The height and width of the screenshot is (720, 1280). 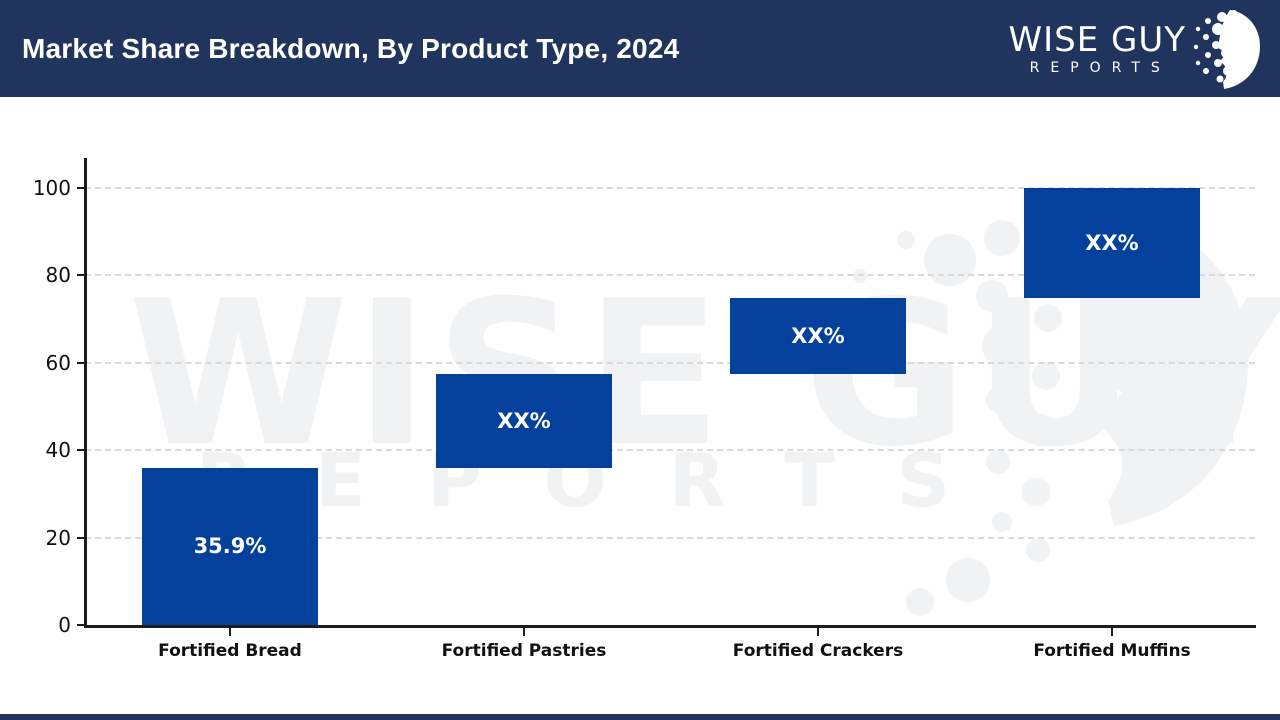 I want to click on x-axis-label: Fortified Pastries, so click(x=524, y=651).